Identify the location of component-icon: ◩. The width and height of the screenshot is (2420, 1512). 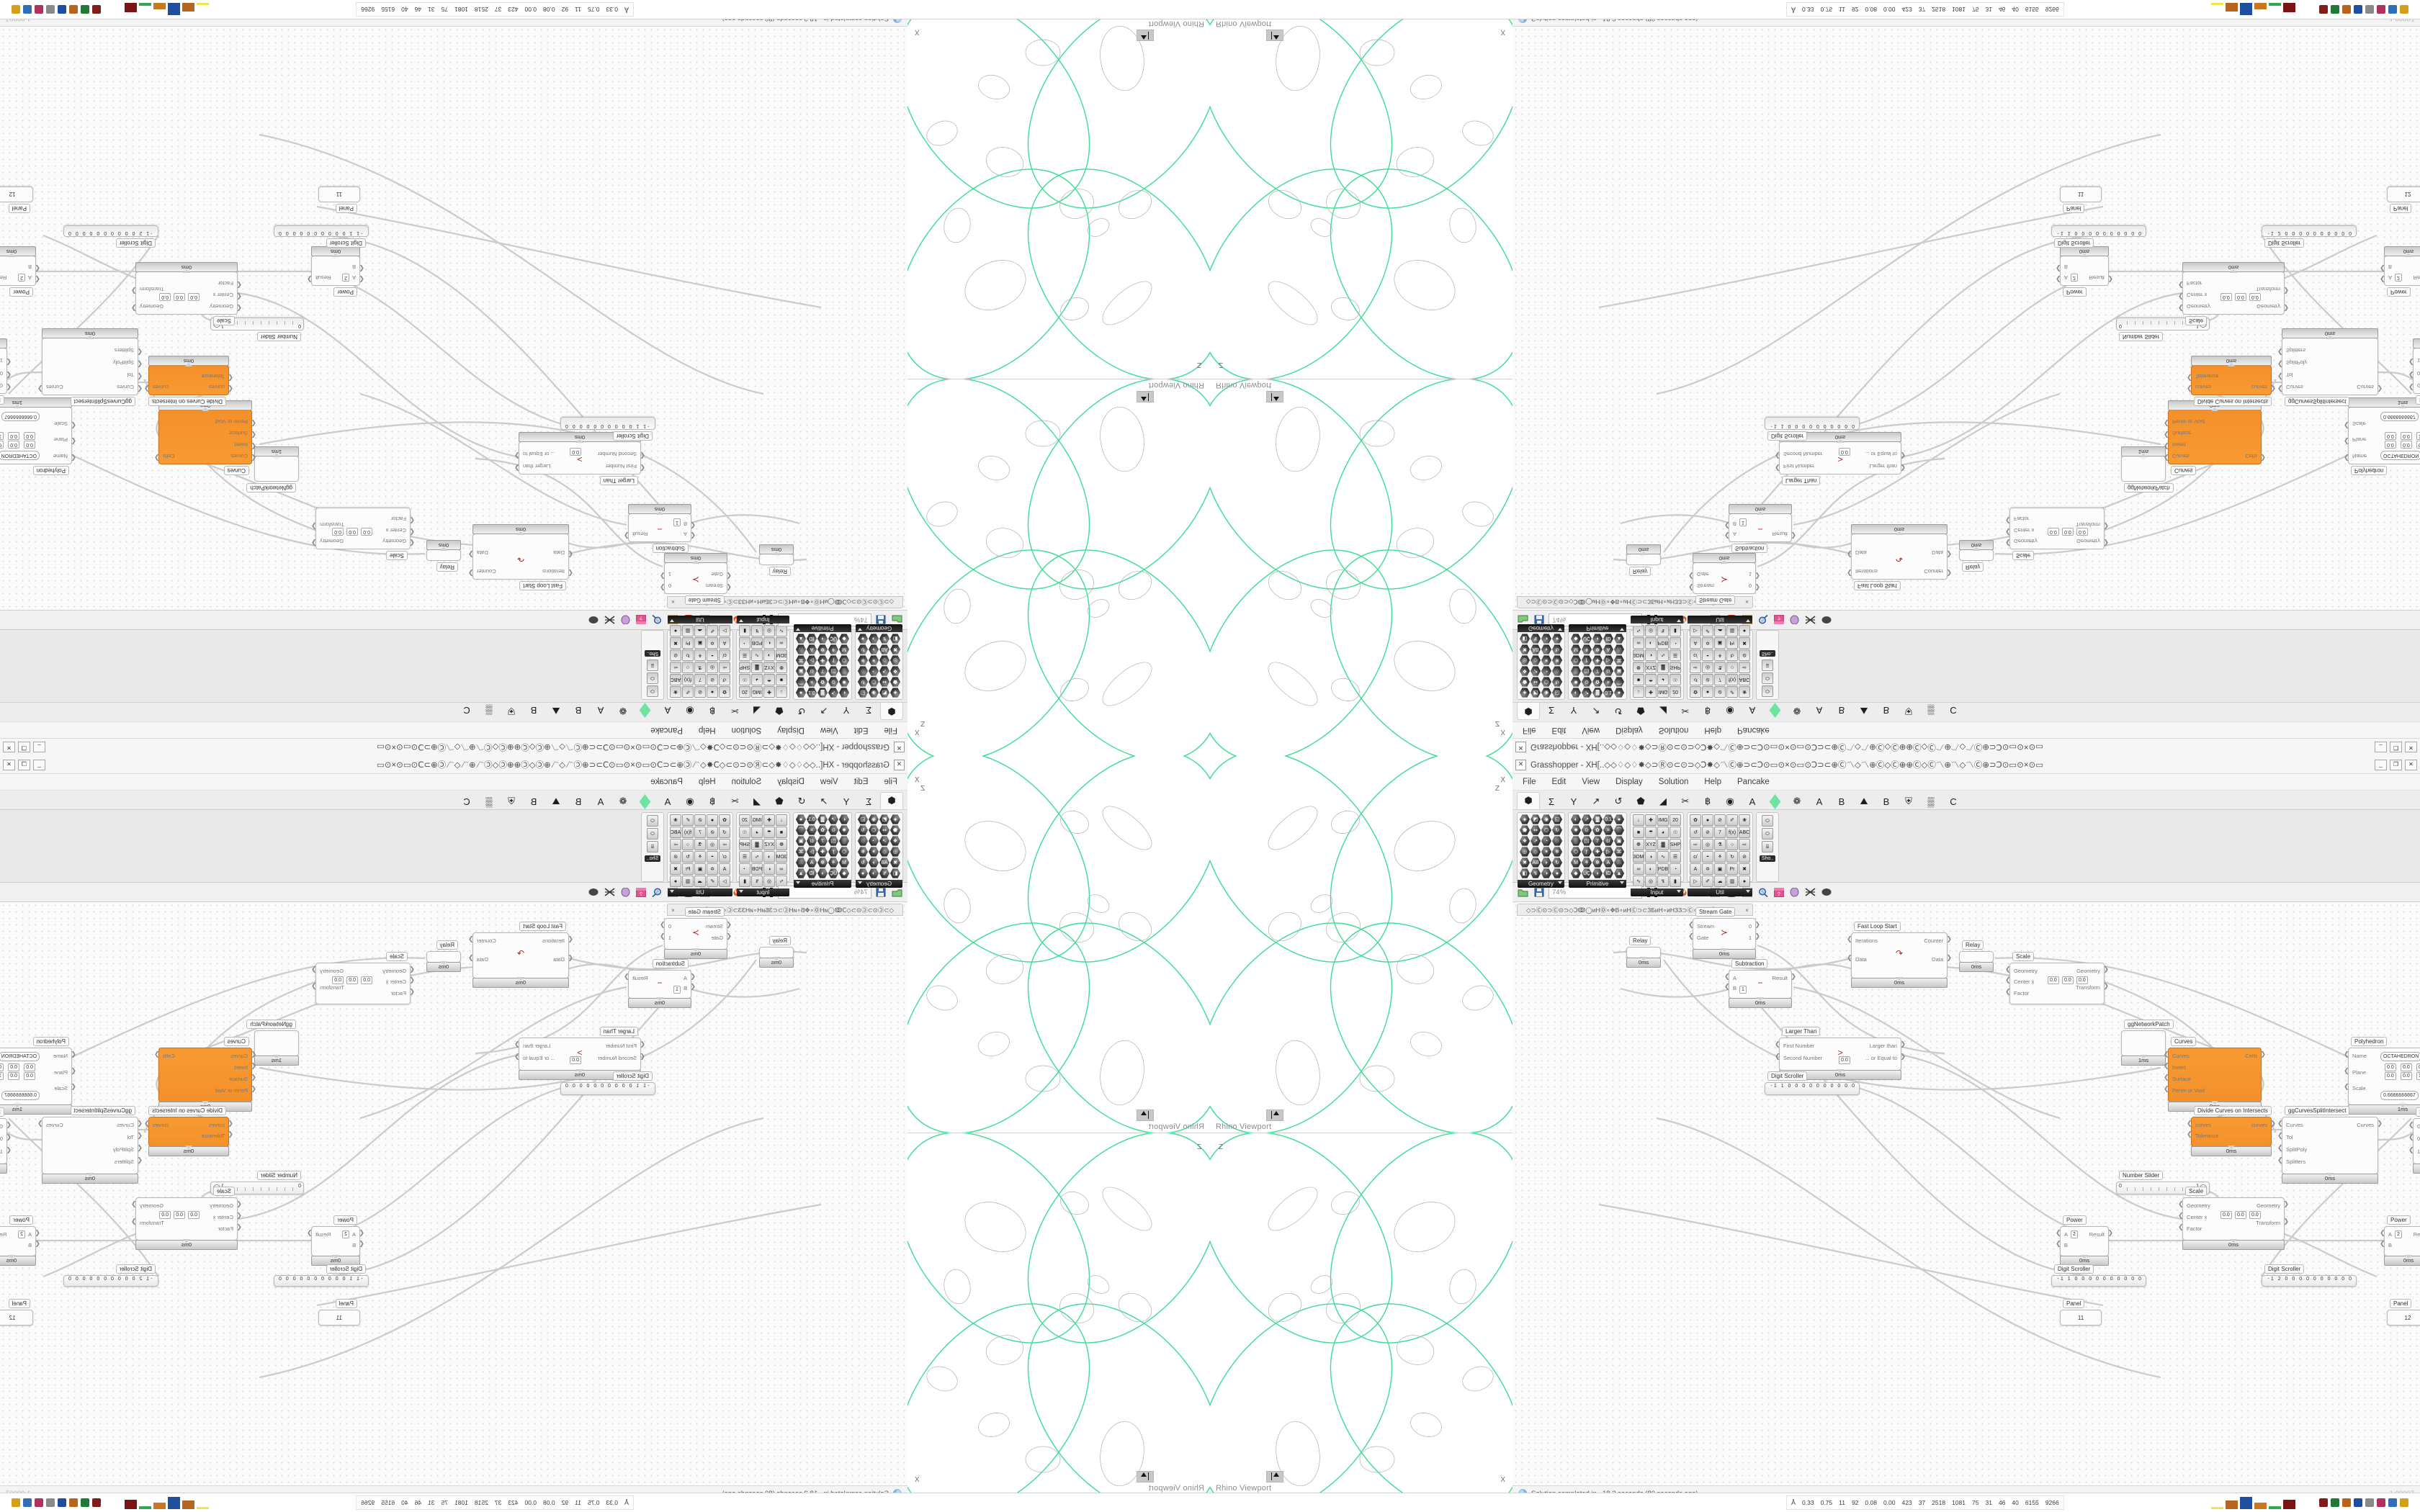
(1536, 819).